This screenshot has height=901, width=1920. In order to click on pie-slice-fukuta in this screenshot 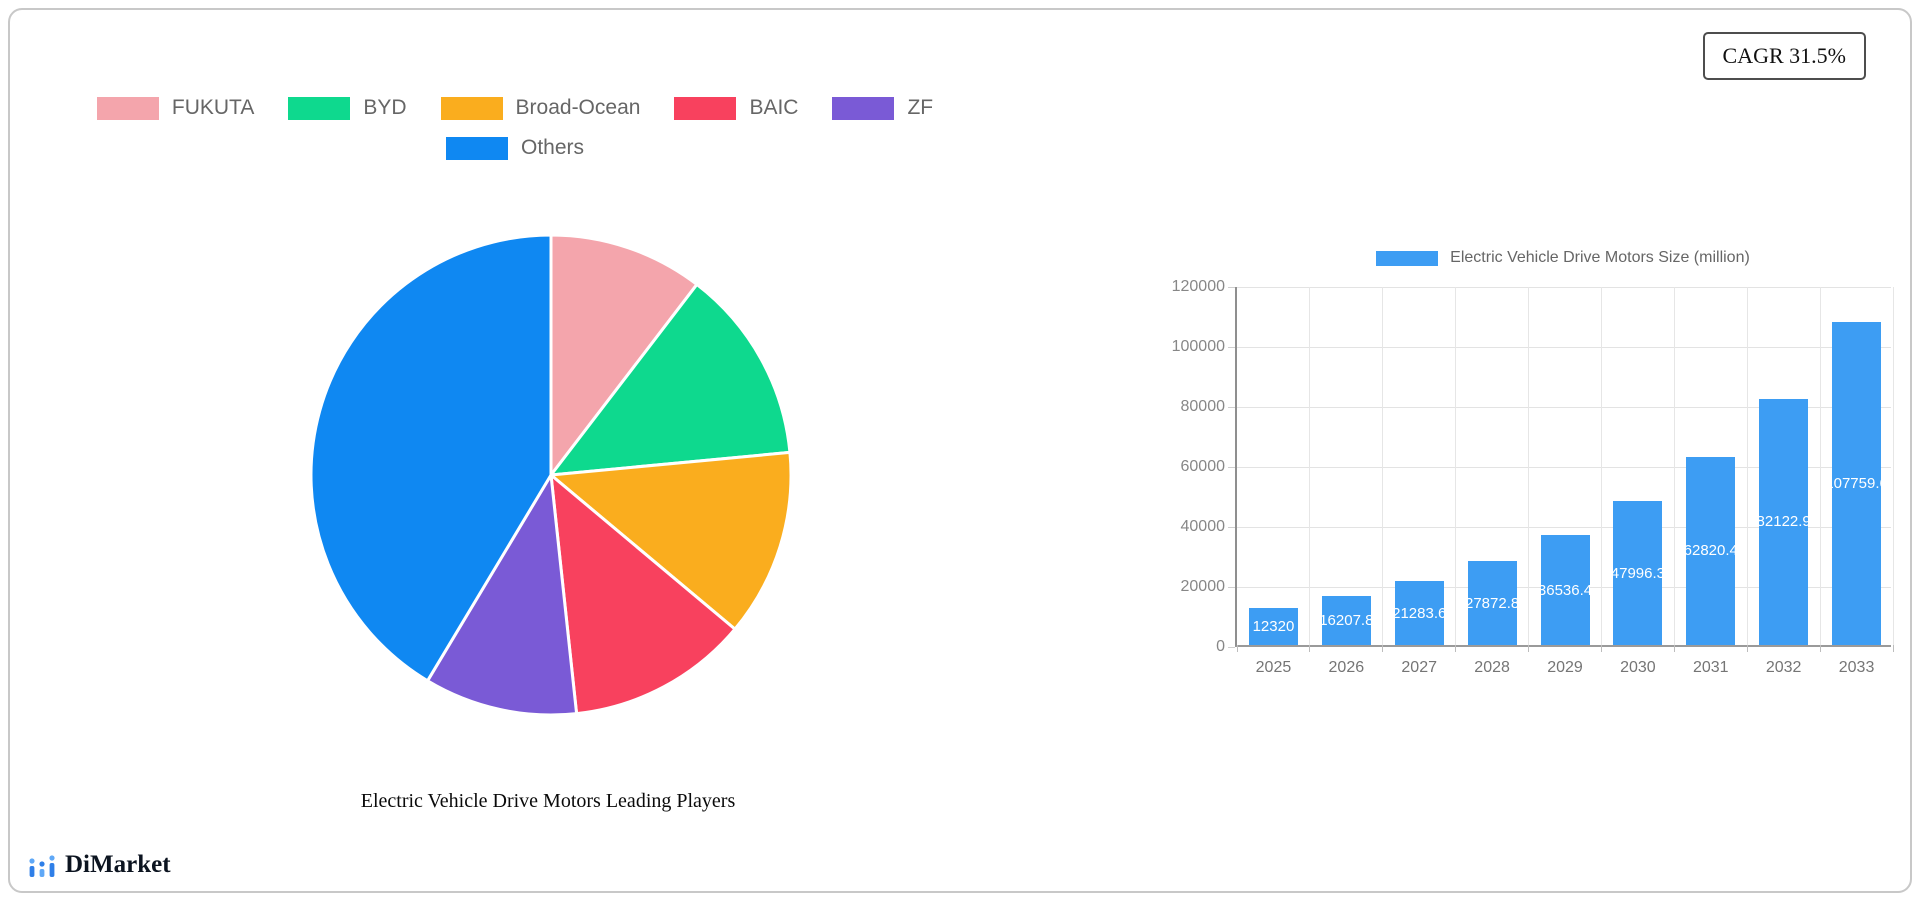, I will do `click(624, 355)`.